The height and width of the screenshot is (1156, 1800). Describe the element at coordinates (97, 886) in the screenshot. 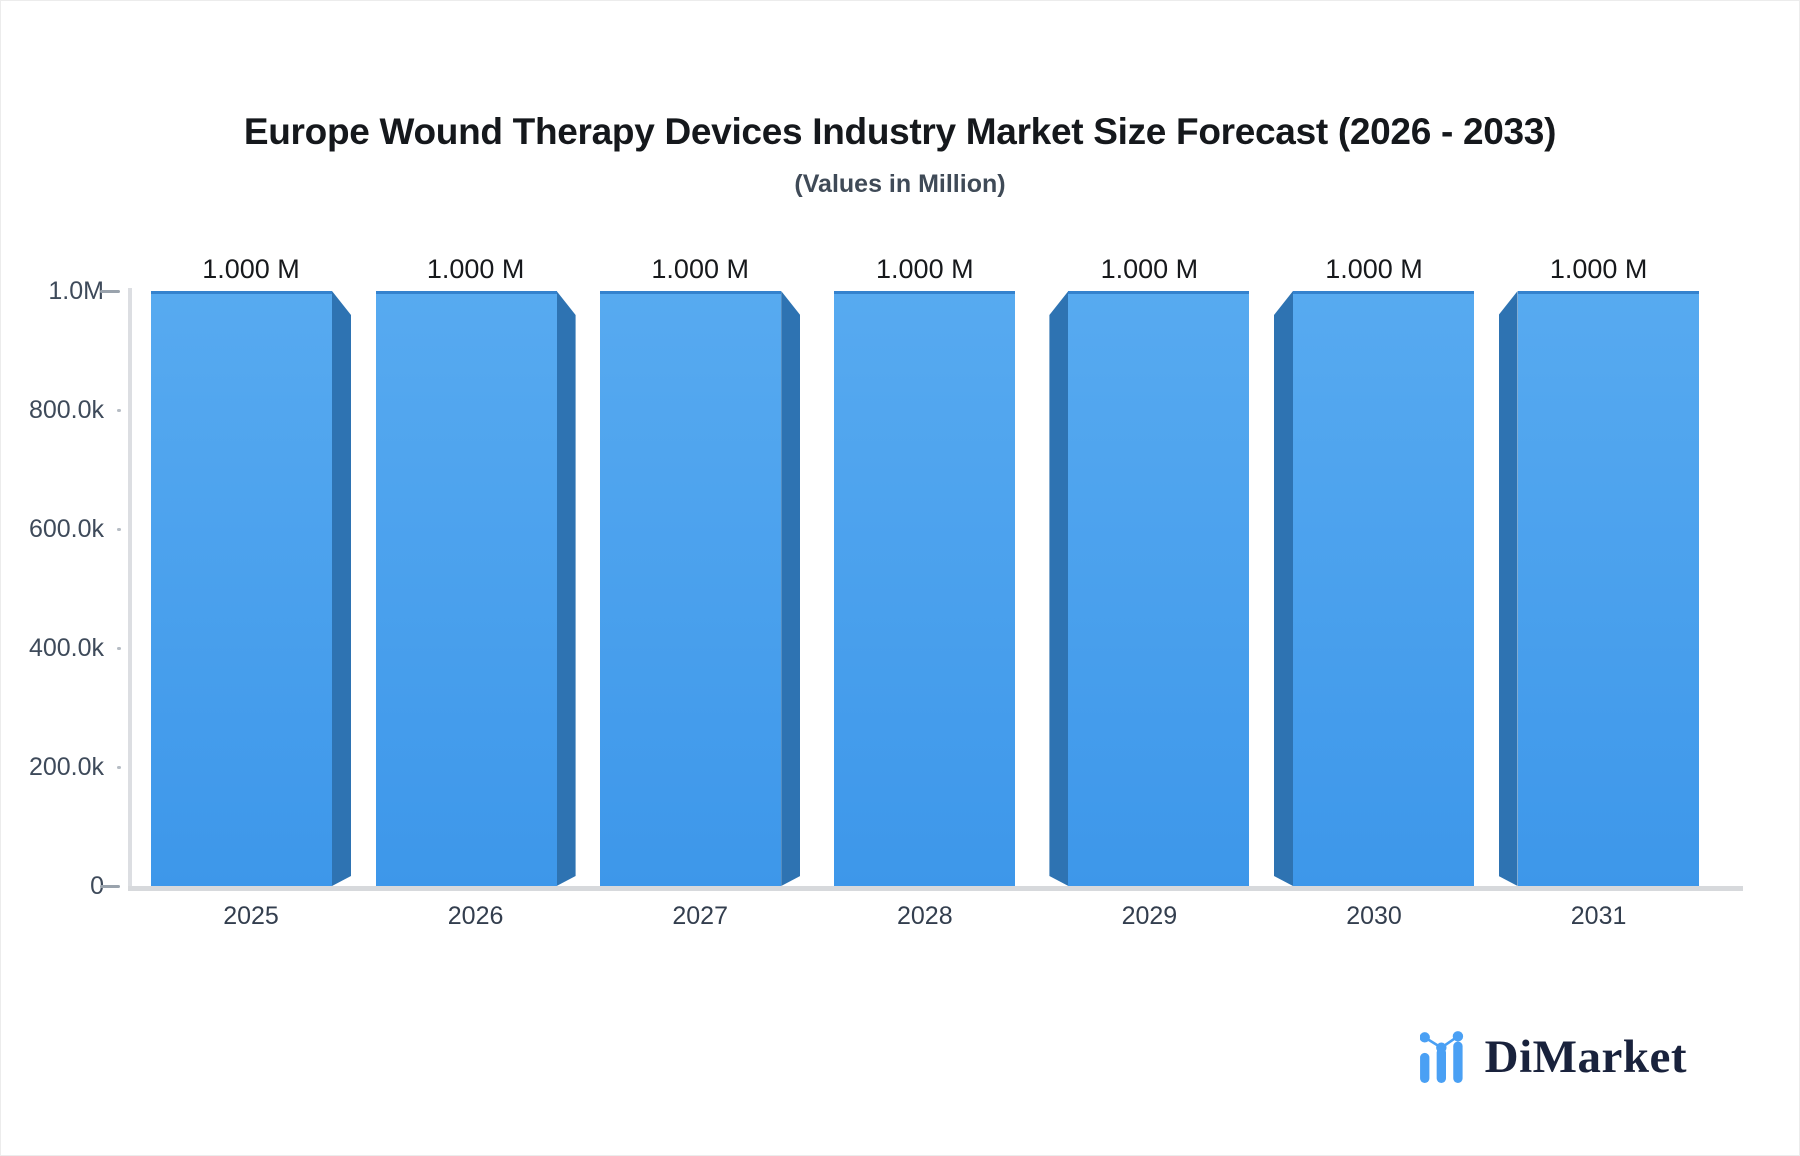

I see `y-axis-tick-label: 0` at that location.